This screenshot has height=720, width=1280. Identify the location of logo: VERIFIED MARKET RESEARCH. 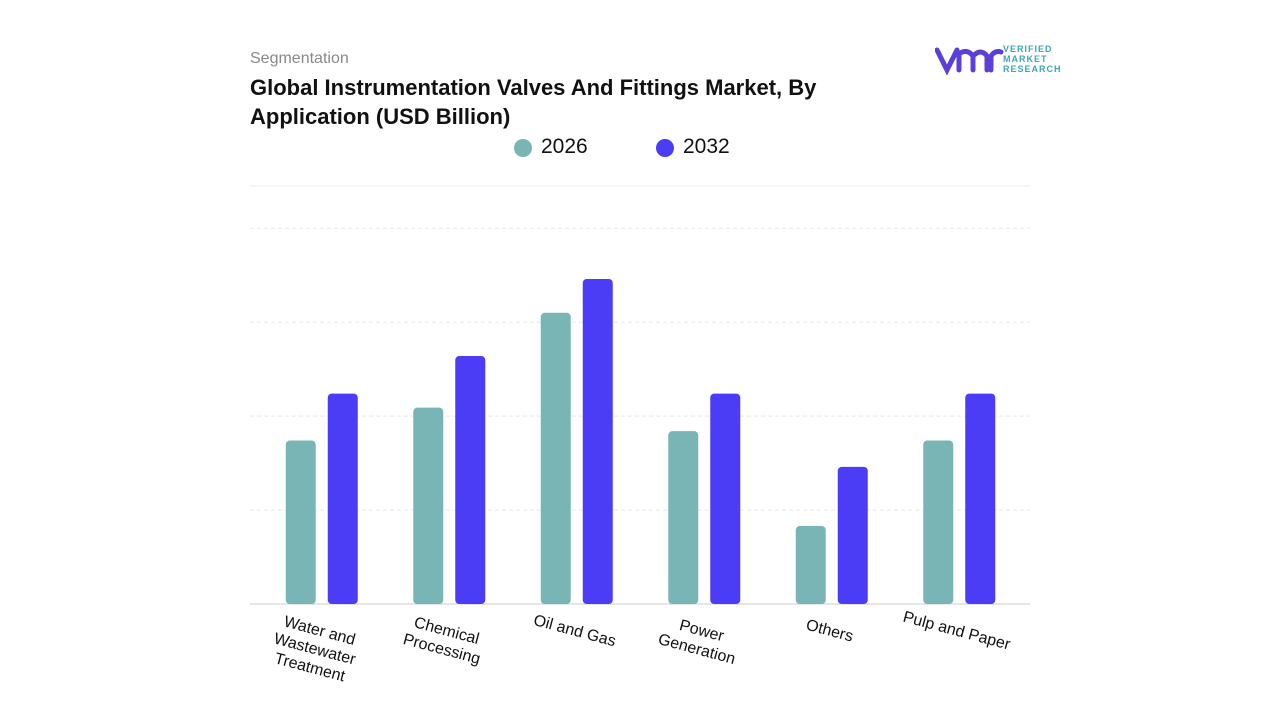
(998, 60).